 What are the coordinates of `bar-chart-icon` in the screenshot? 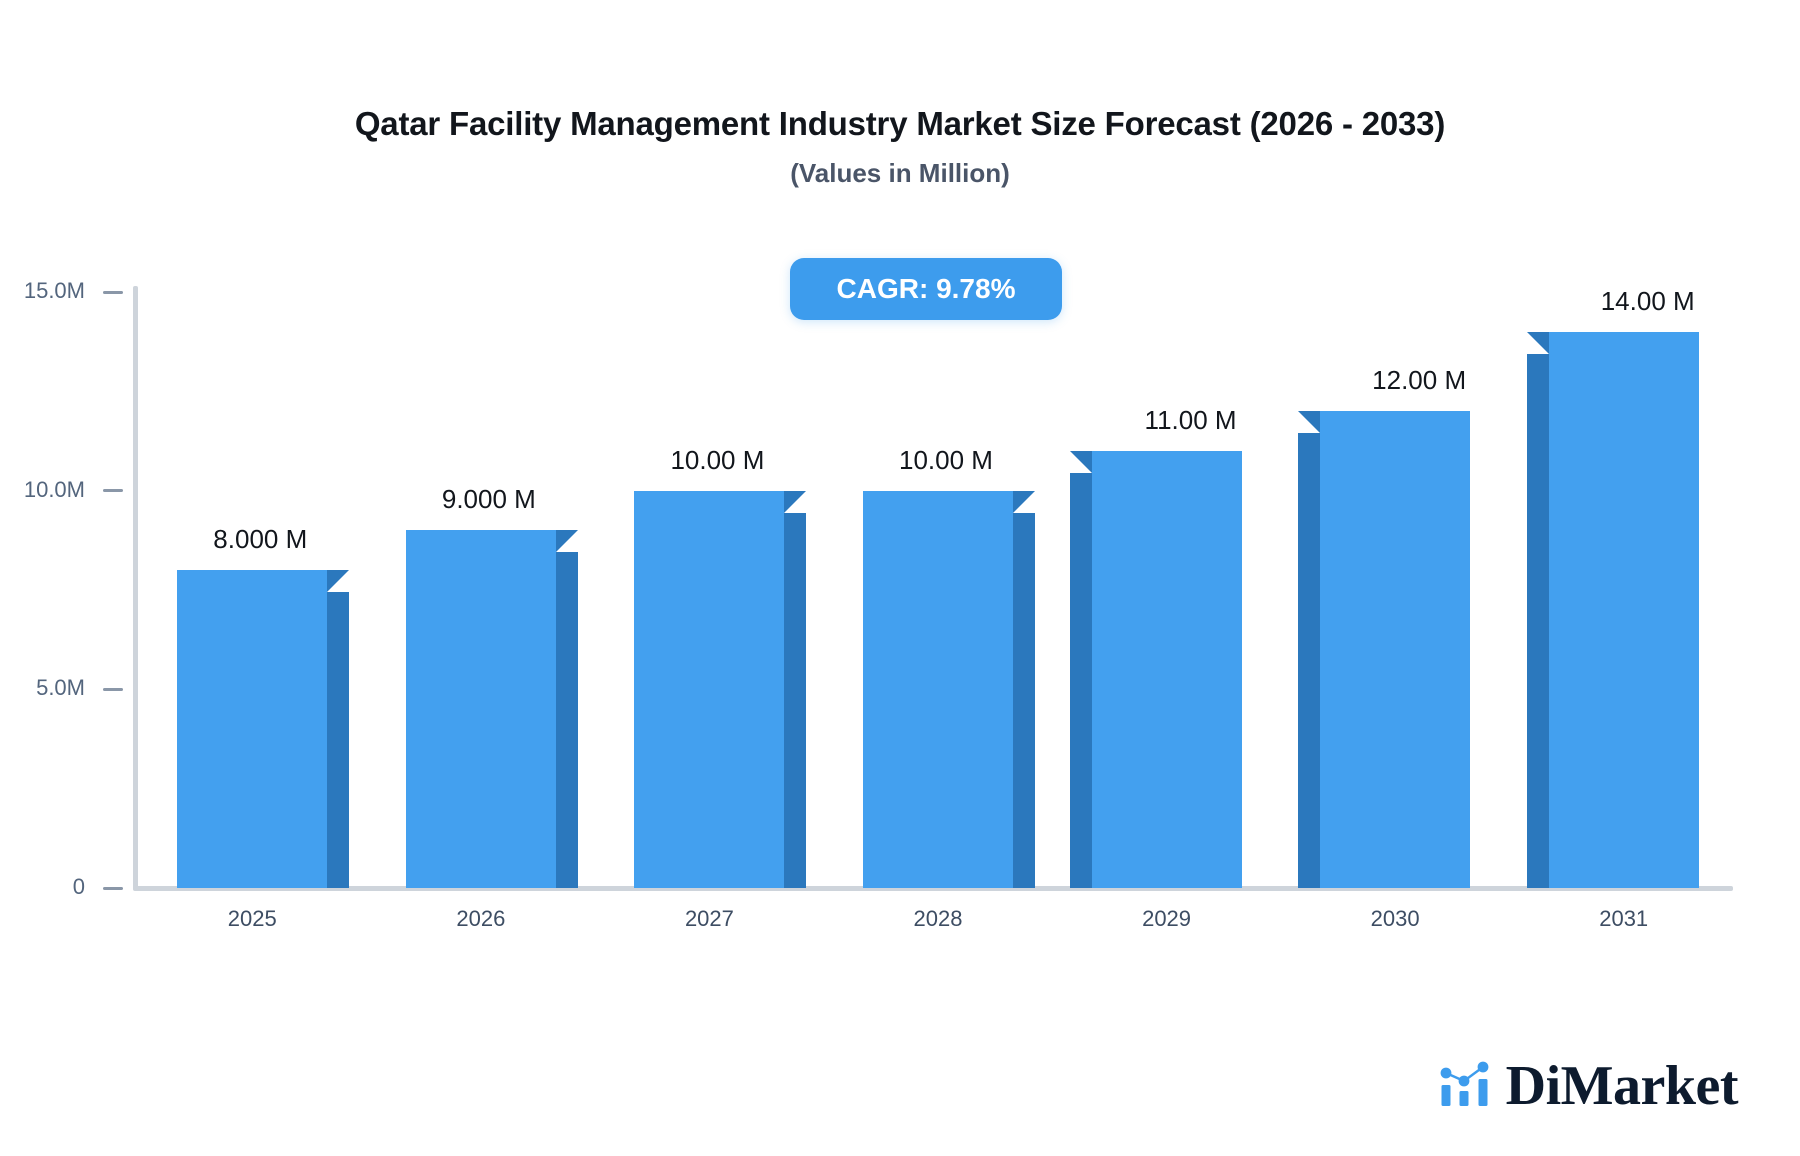 It's located at (1465, 1086).